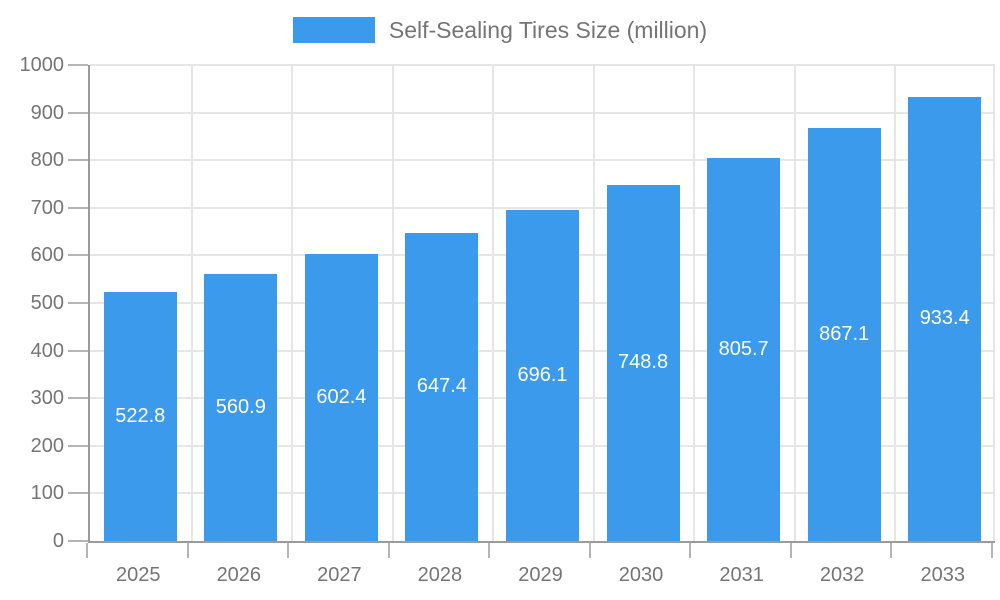 The height and width of the screenshot is (600, 1000). Describe the element at coordinates (741, 575) in the screenshot. I see `x-axis-tick-label: 2031` at that location.